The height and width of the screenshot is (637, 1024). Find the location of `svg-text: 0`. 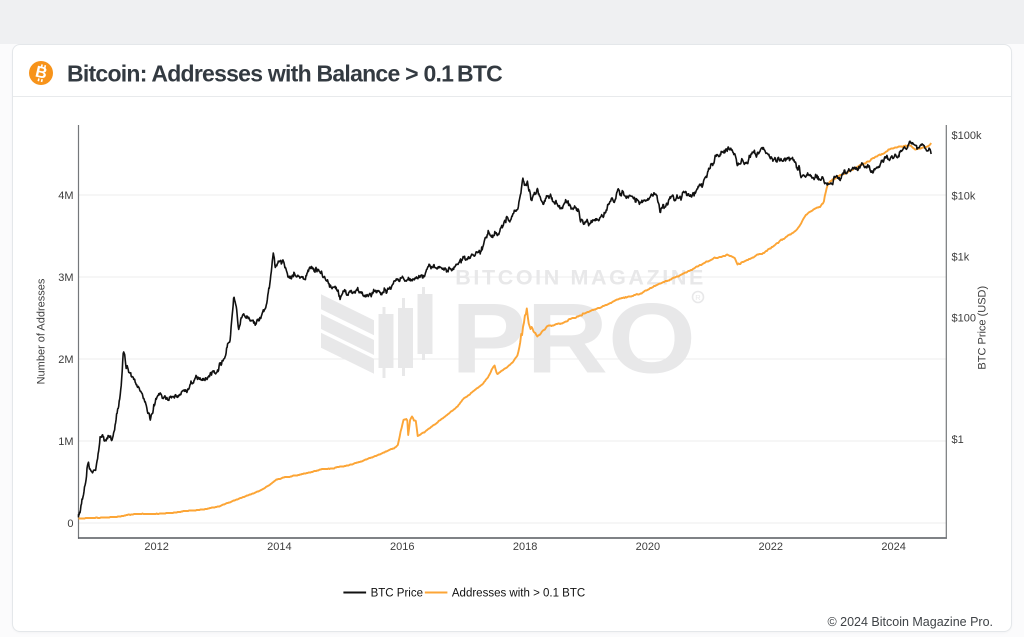

svg-text: 0 is located at coordinates (70, 524).